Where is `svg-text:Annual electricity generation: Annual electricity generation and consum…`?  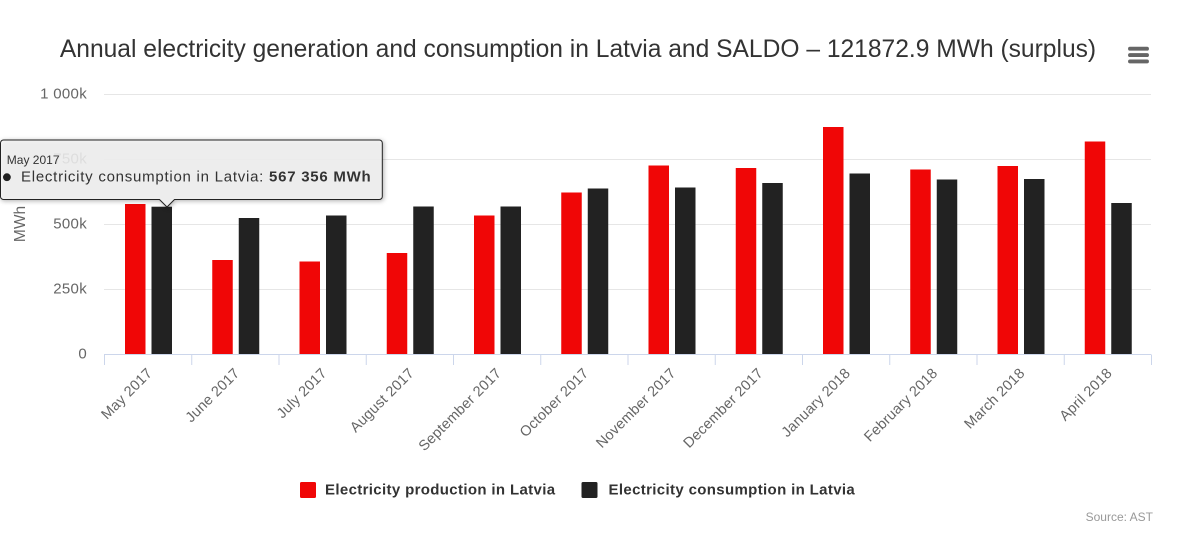 svg-text:Annual electricity generation: Annual electricity generation and consum… is located at coordinates (578, 49).